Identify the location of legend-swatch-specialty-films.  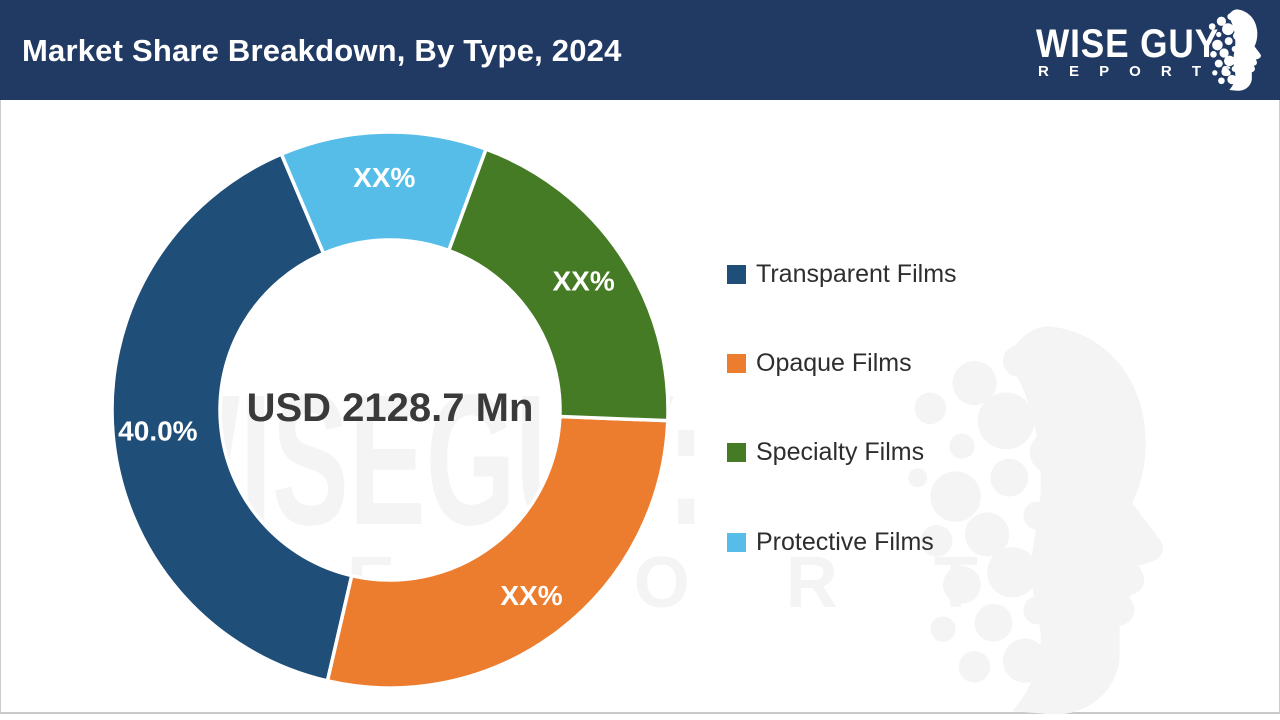
(736, 452).